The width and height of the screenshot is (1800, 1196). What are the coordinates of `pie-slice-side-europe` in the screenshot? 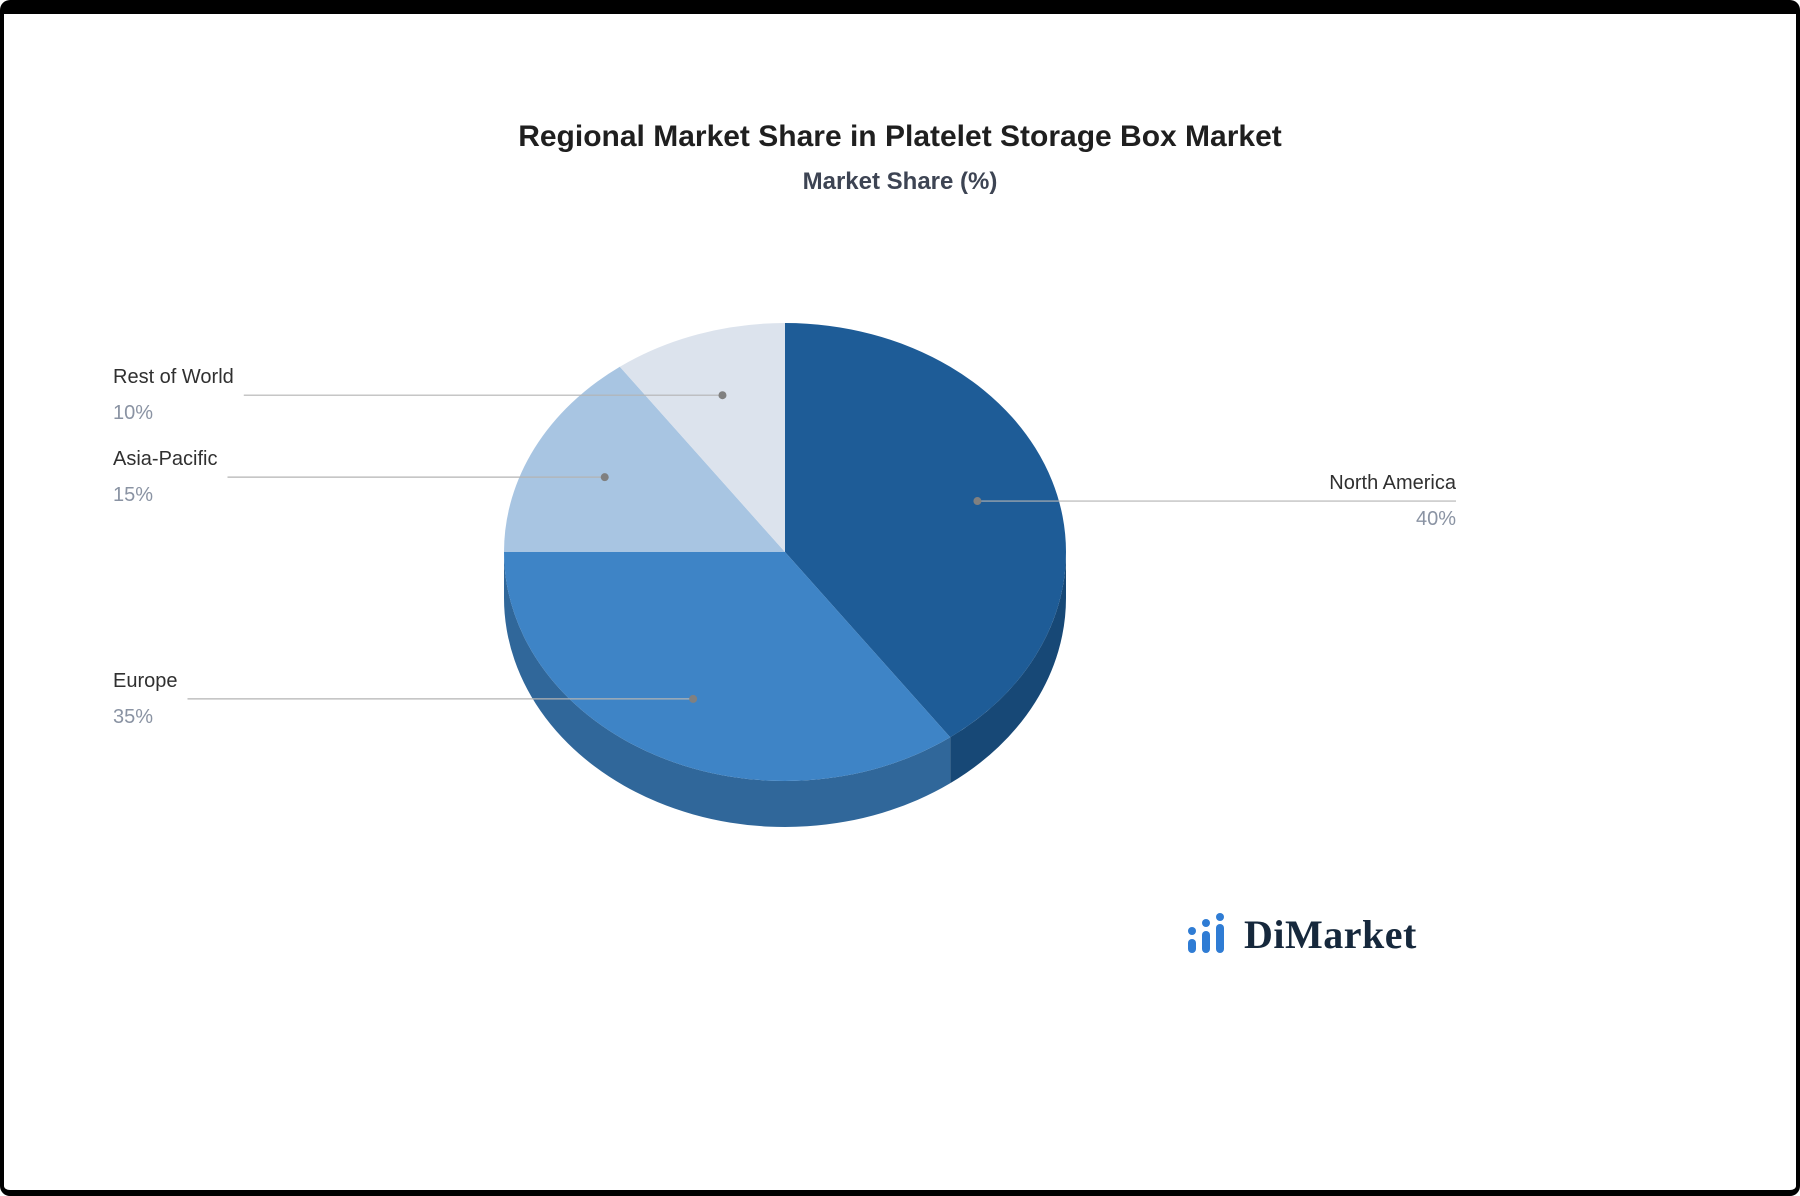 It's located at (727, 689).